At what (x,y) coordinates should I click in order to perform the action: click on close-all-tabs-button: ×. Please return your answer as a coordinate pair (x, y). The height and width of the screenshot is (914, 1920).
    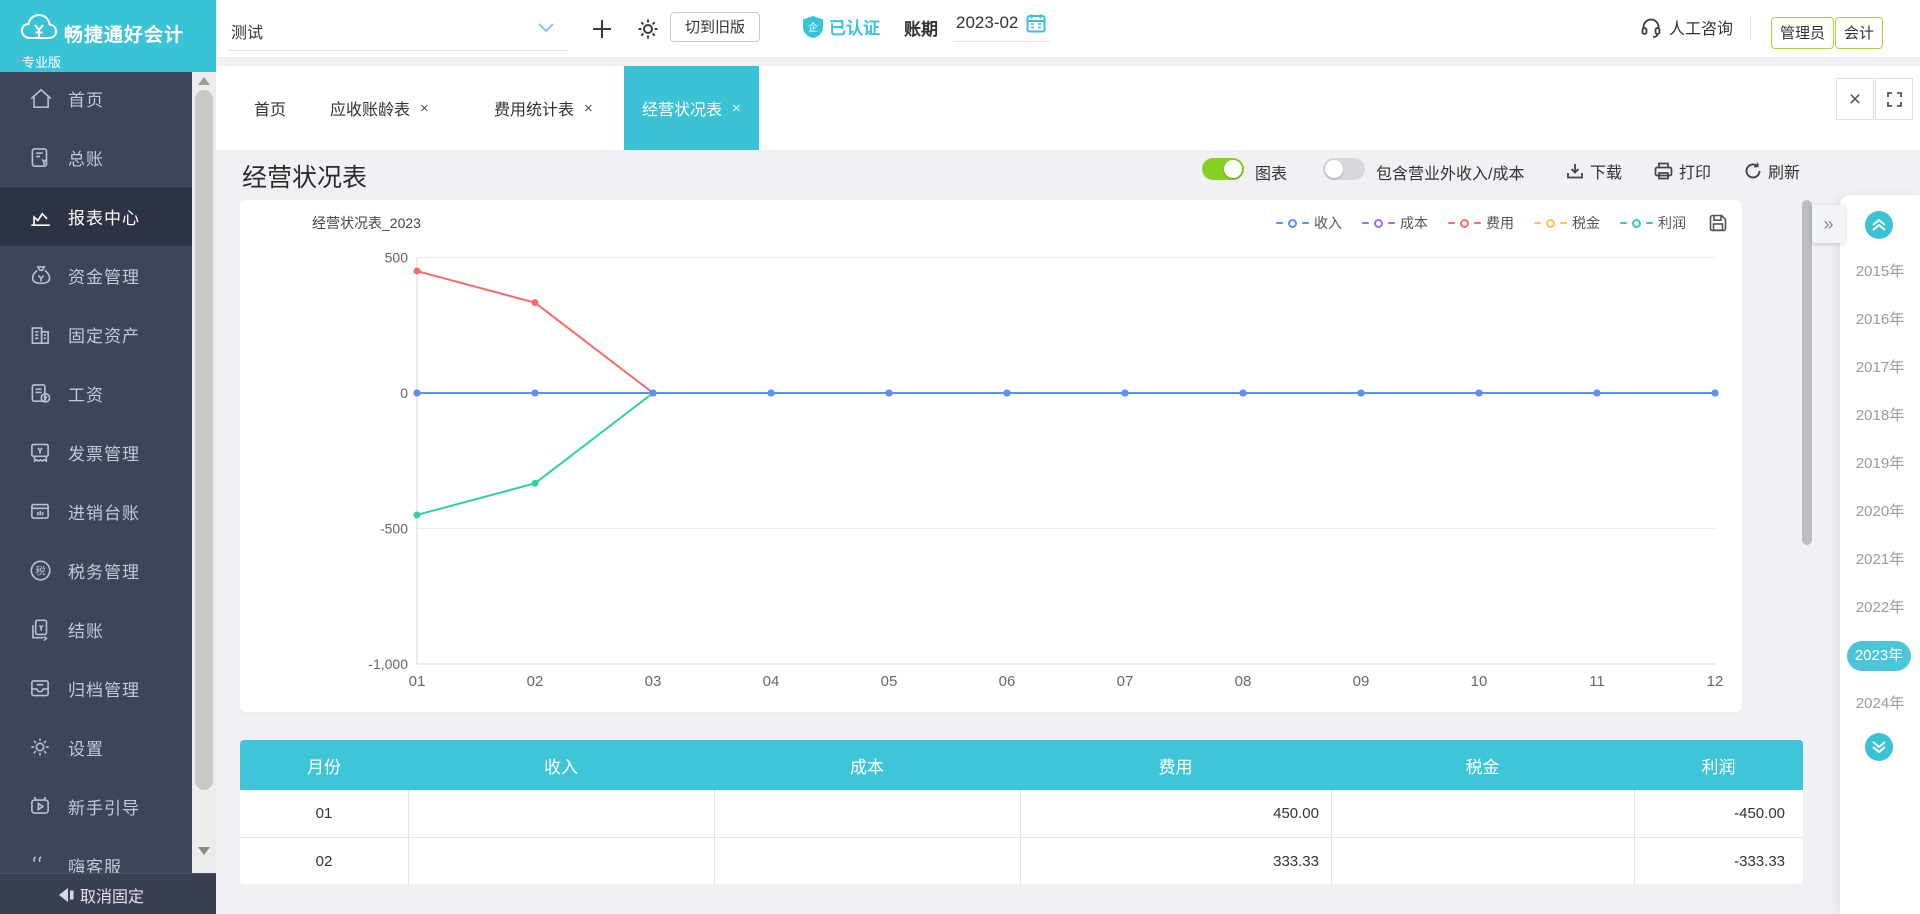
    Looking at the image, I should click on (1855, 99).